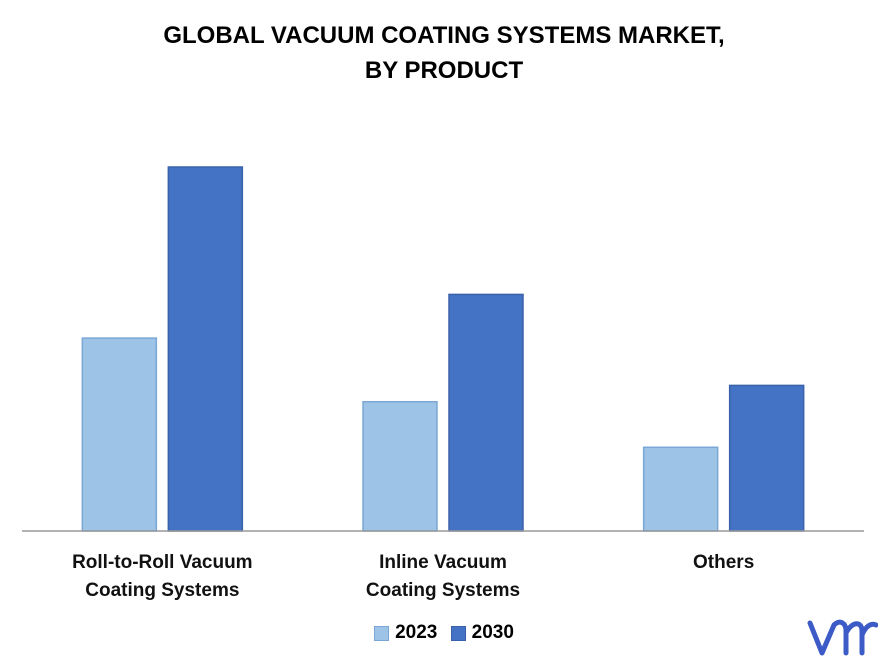 This screenshot has height=669, width=888. Describe the element at coordinates (723, 562) in the screenshot. I see `x-tick-label-2: Others` at that location.